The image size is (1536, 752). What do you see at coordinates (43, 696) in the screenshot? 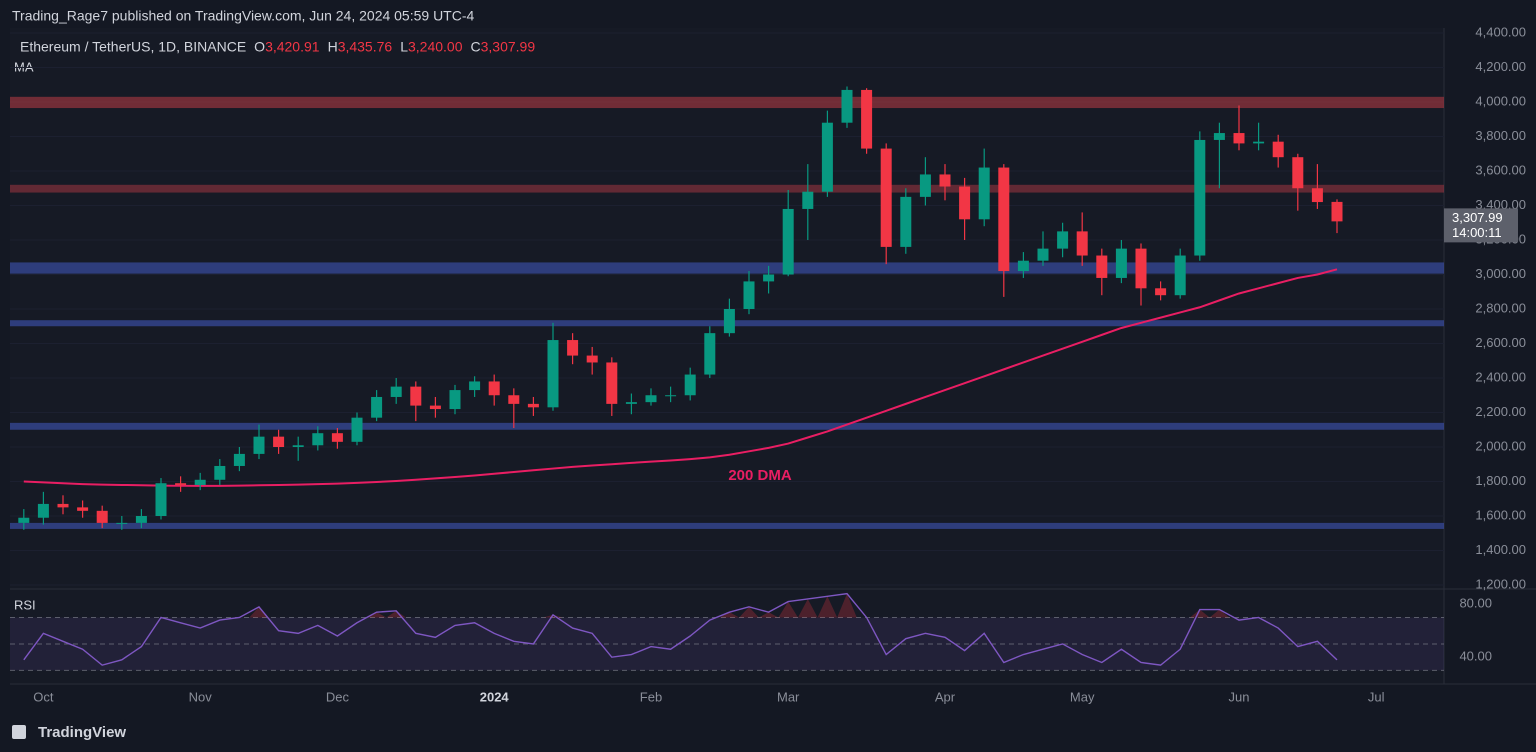
I see `x-tick-label: Oct` at bounding box center [43, 696].